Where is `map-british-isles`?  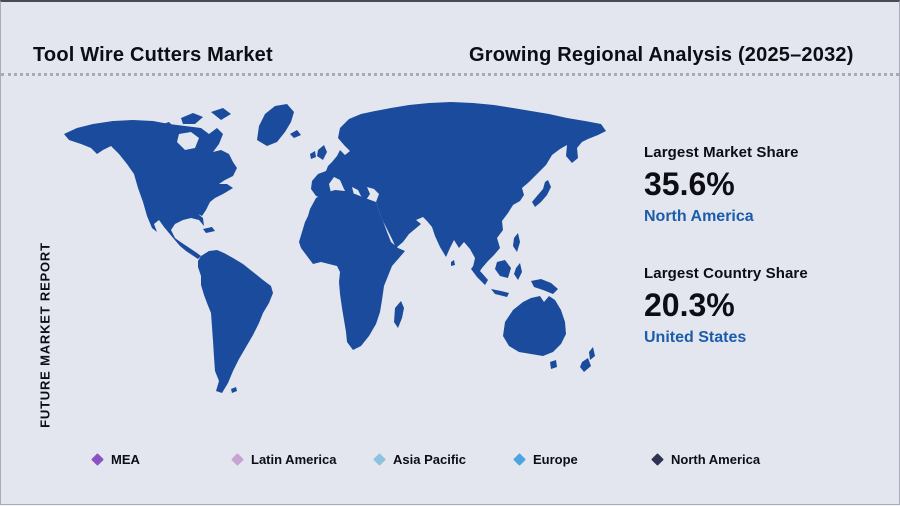
map-british-isles is located at coordinates (318, 152).